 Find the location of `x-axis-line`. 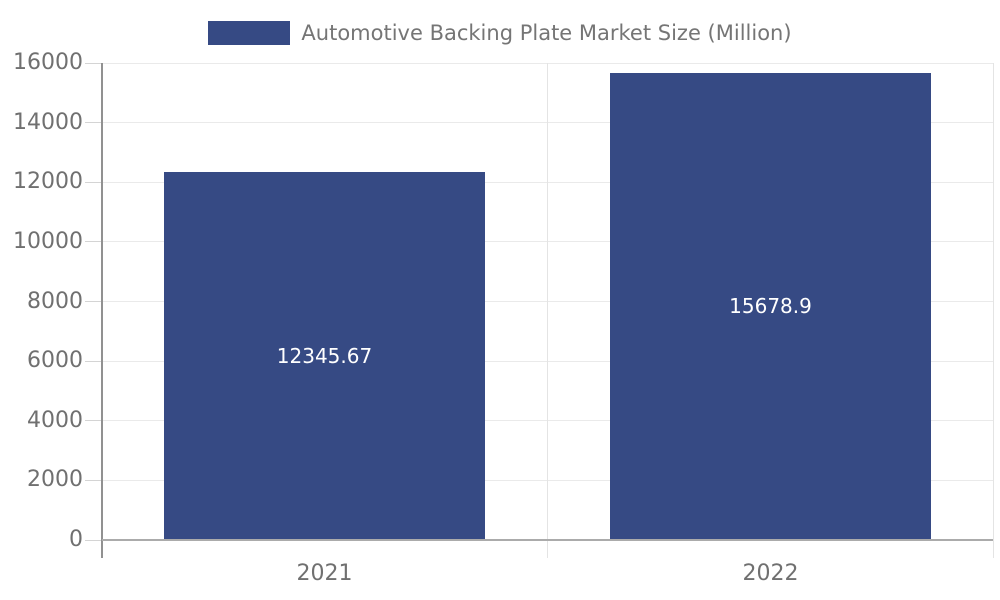

x-axis-line is located at coordinates (547, 540).